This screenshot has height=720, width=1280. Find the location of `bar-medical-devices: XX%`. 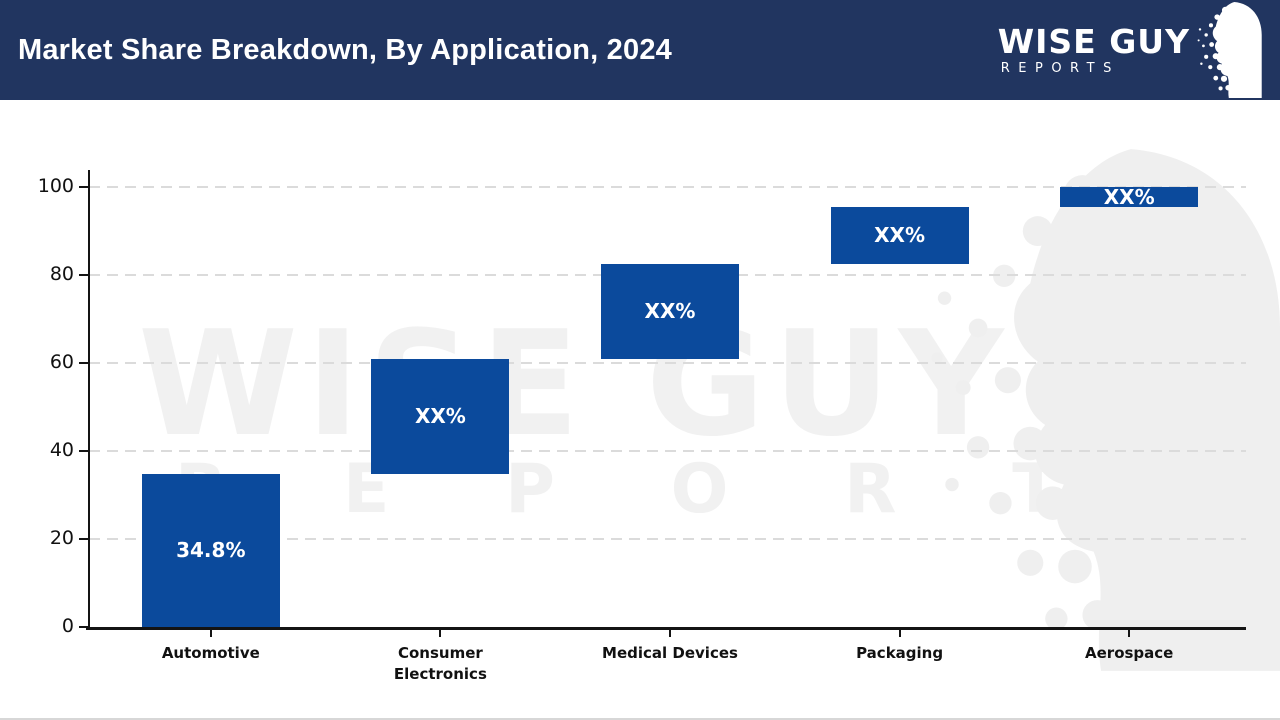

bar-medical-devices: XX% is located at coordinates (670, 311).